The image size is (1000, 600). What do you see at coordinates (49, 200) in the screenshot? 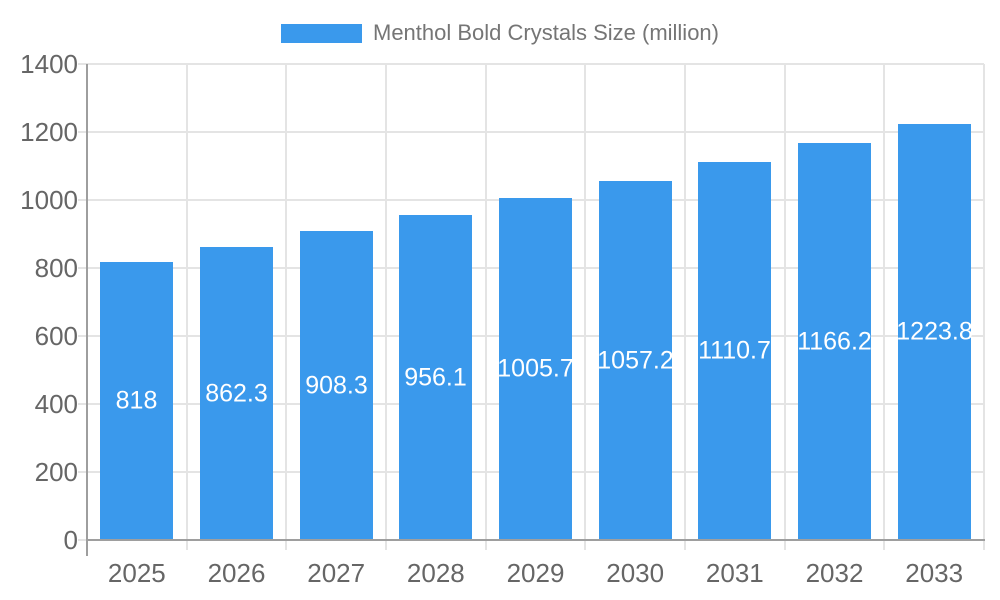
I see `y-tick-label: 1000` at bounding box center [49, 200].